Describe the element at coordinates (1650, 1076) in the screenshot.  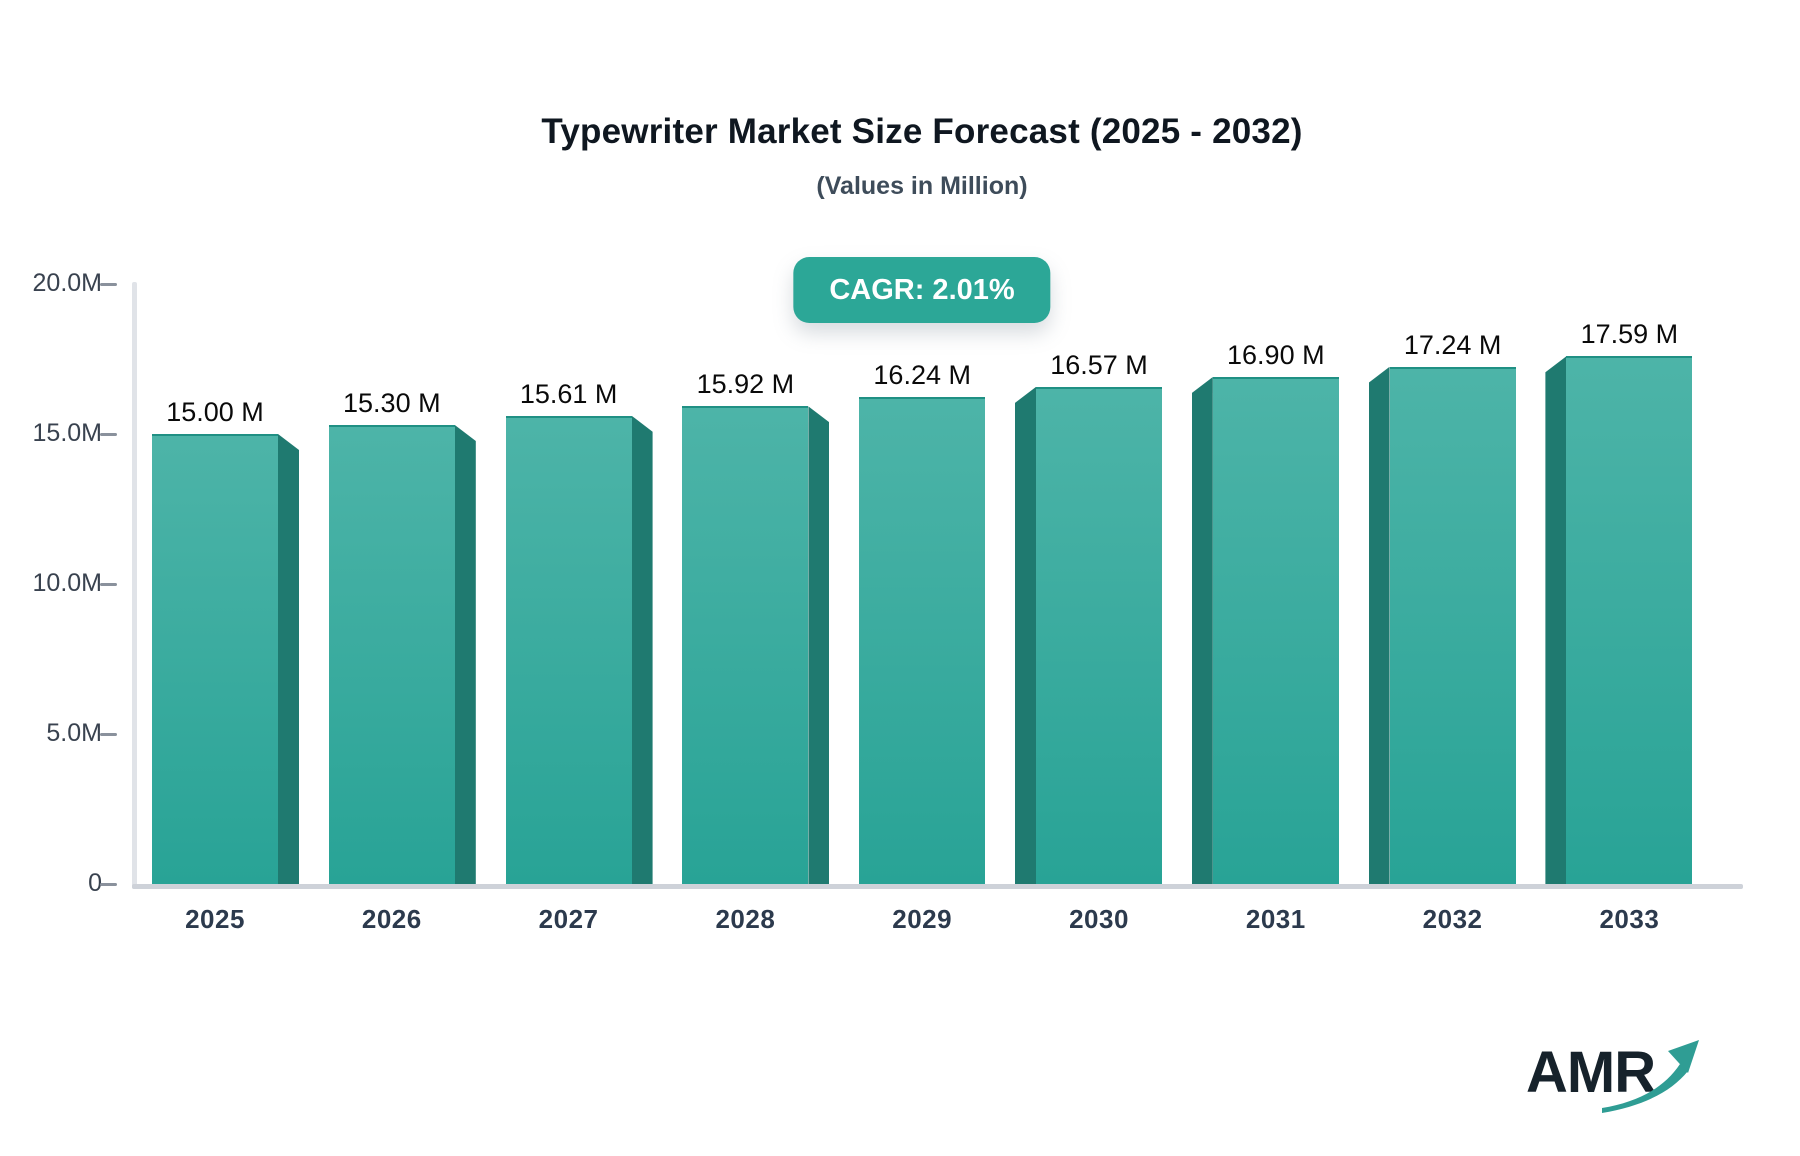
I see `trend-up-arrow-icon` at that location.